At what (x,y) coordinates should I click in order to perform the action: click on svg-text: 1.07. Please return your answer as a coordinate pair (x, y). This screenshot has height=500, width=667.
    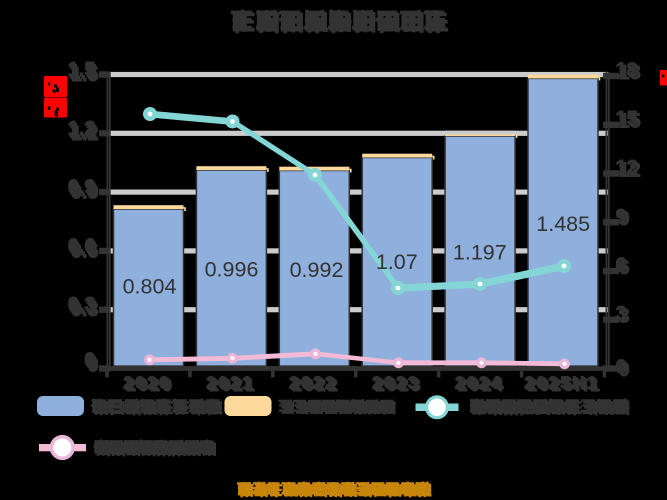
    Looking at the image, I should click on (397, 262).